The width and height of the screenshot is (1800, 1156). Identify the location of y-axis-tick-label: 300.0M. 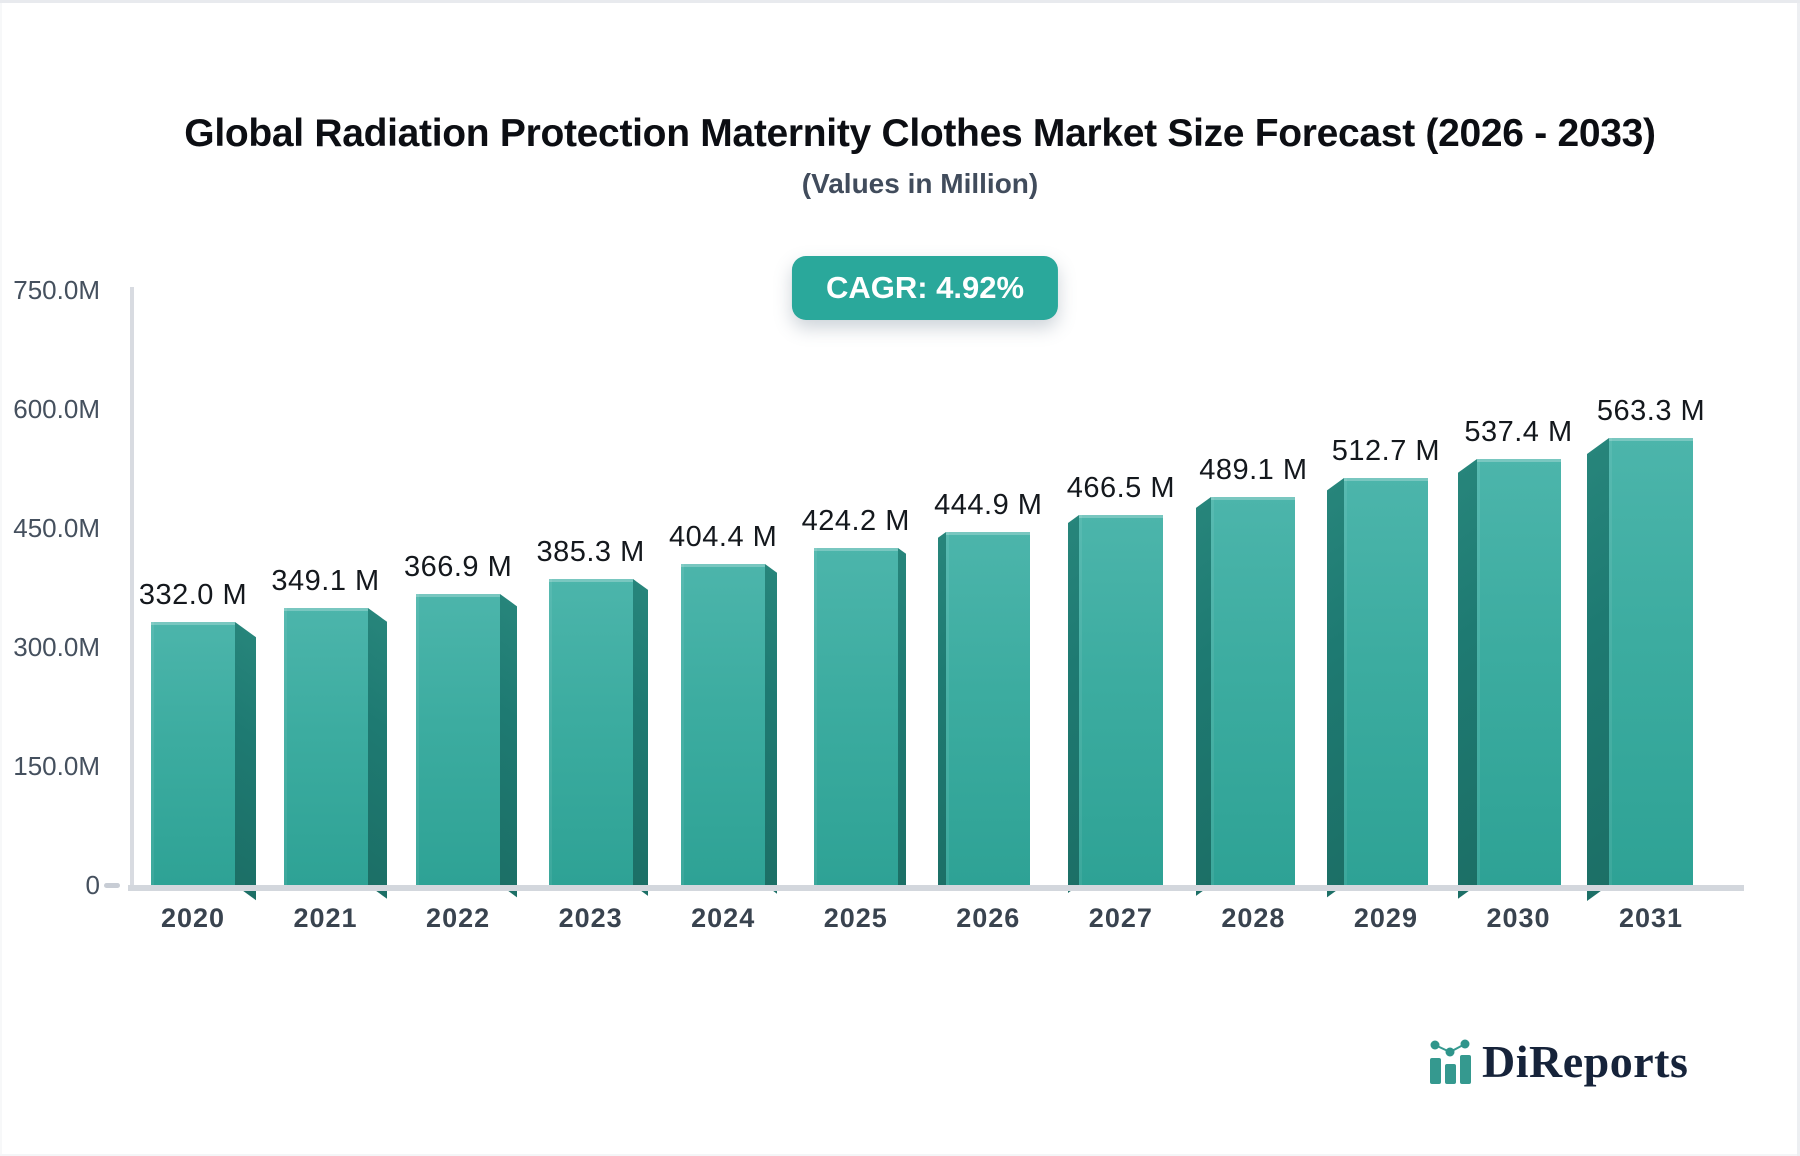
(56, 647).